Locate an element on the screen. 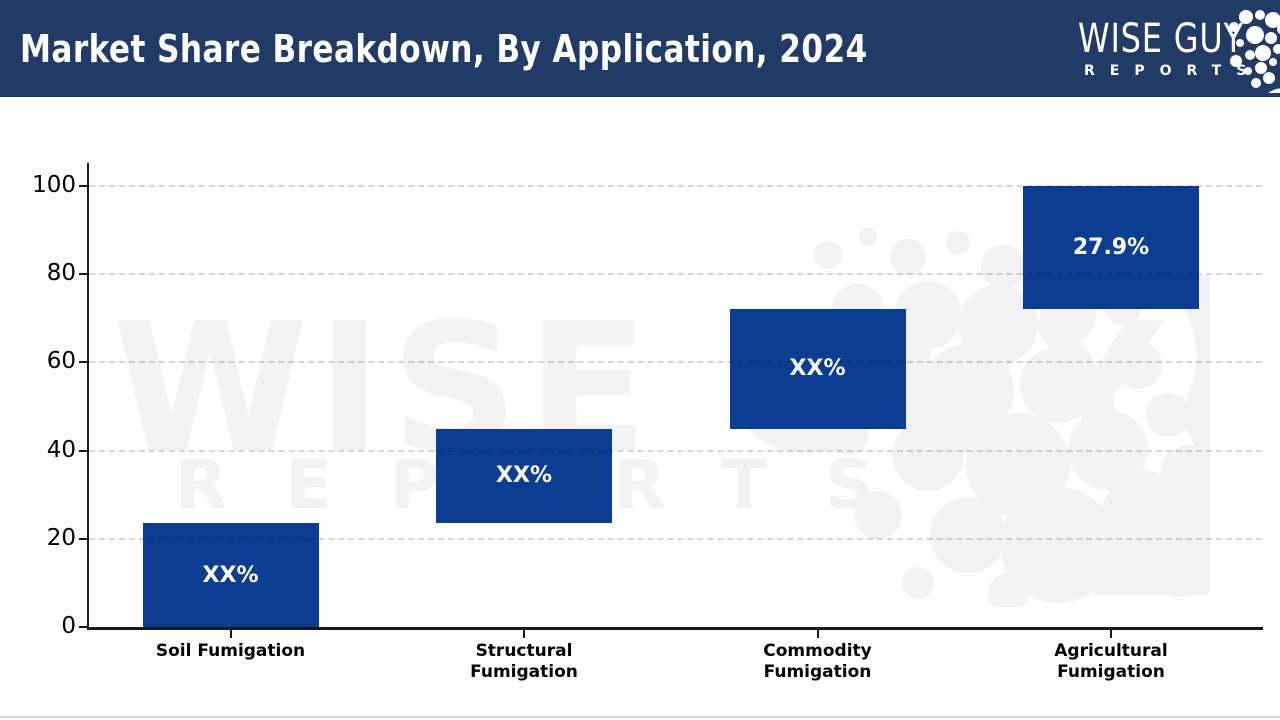  logo-face-icon is located at coordinates (1254, 51).